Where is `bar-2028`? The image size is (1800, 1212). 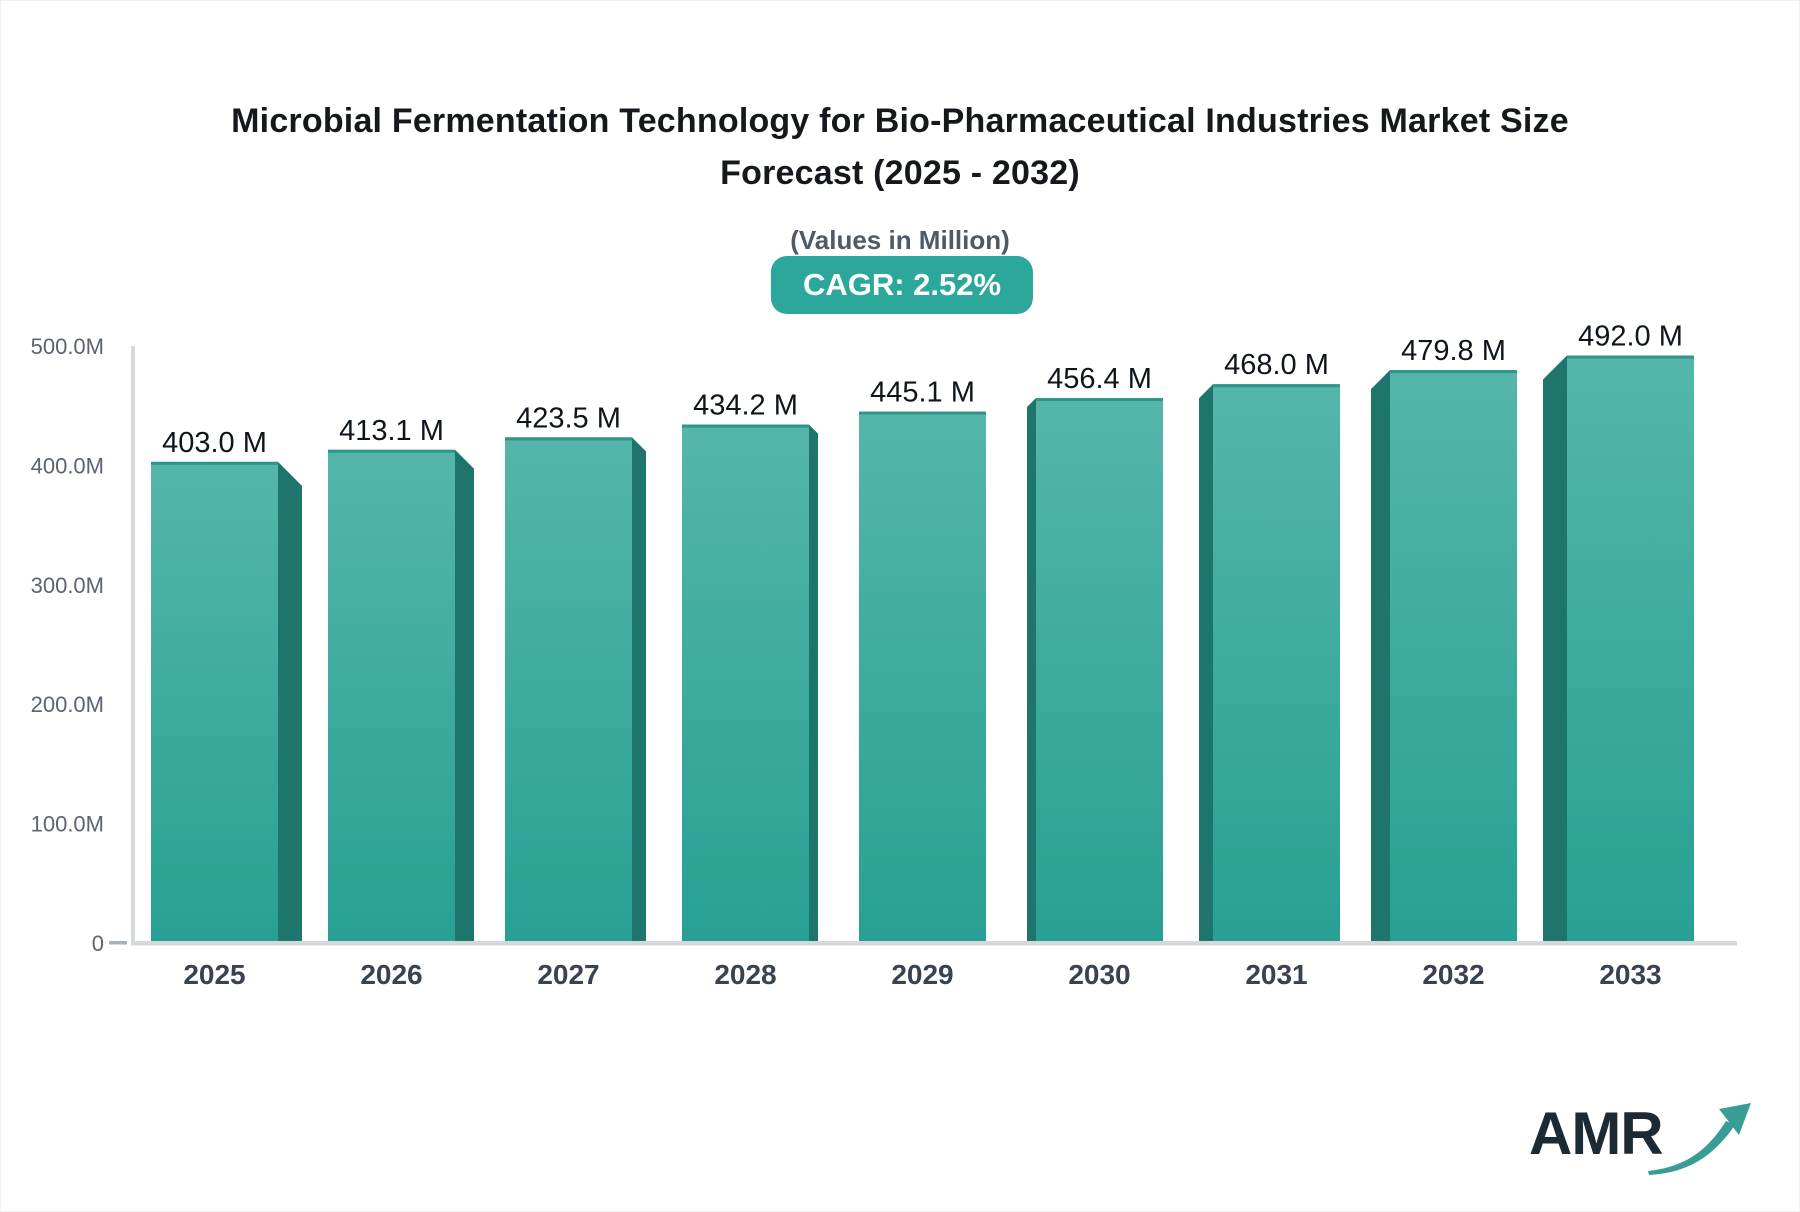
bar-2028 is located at coordinates (750, 684).